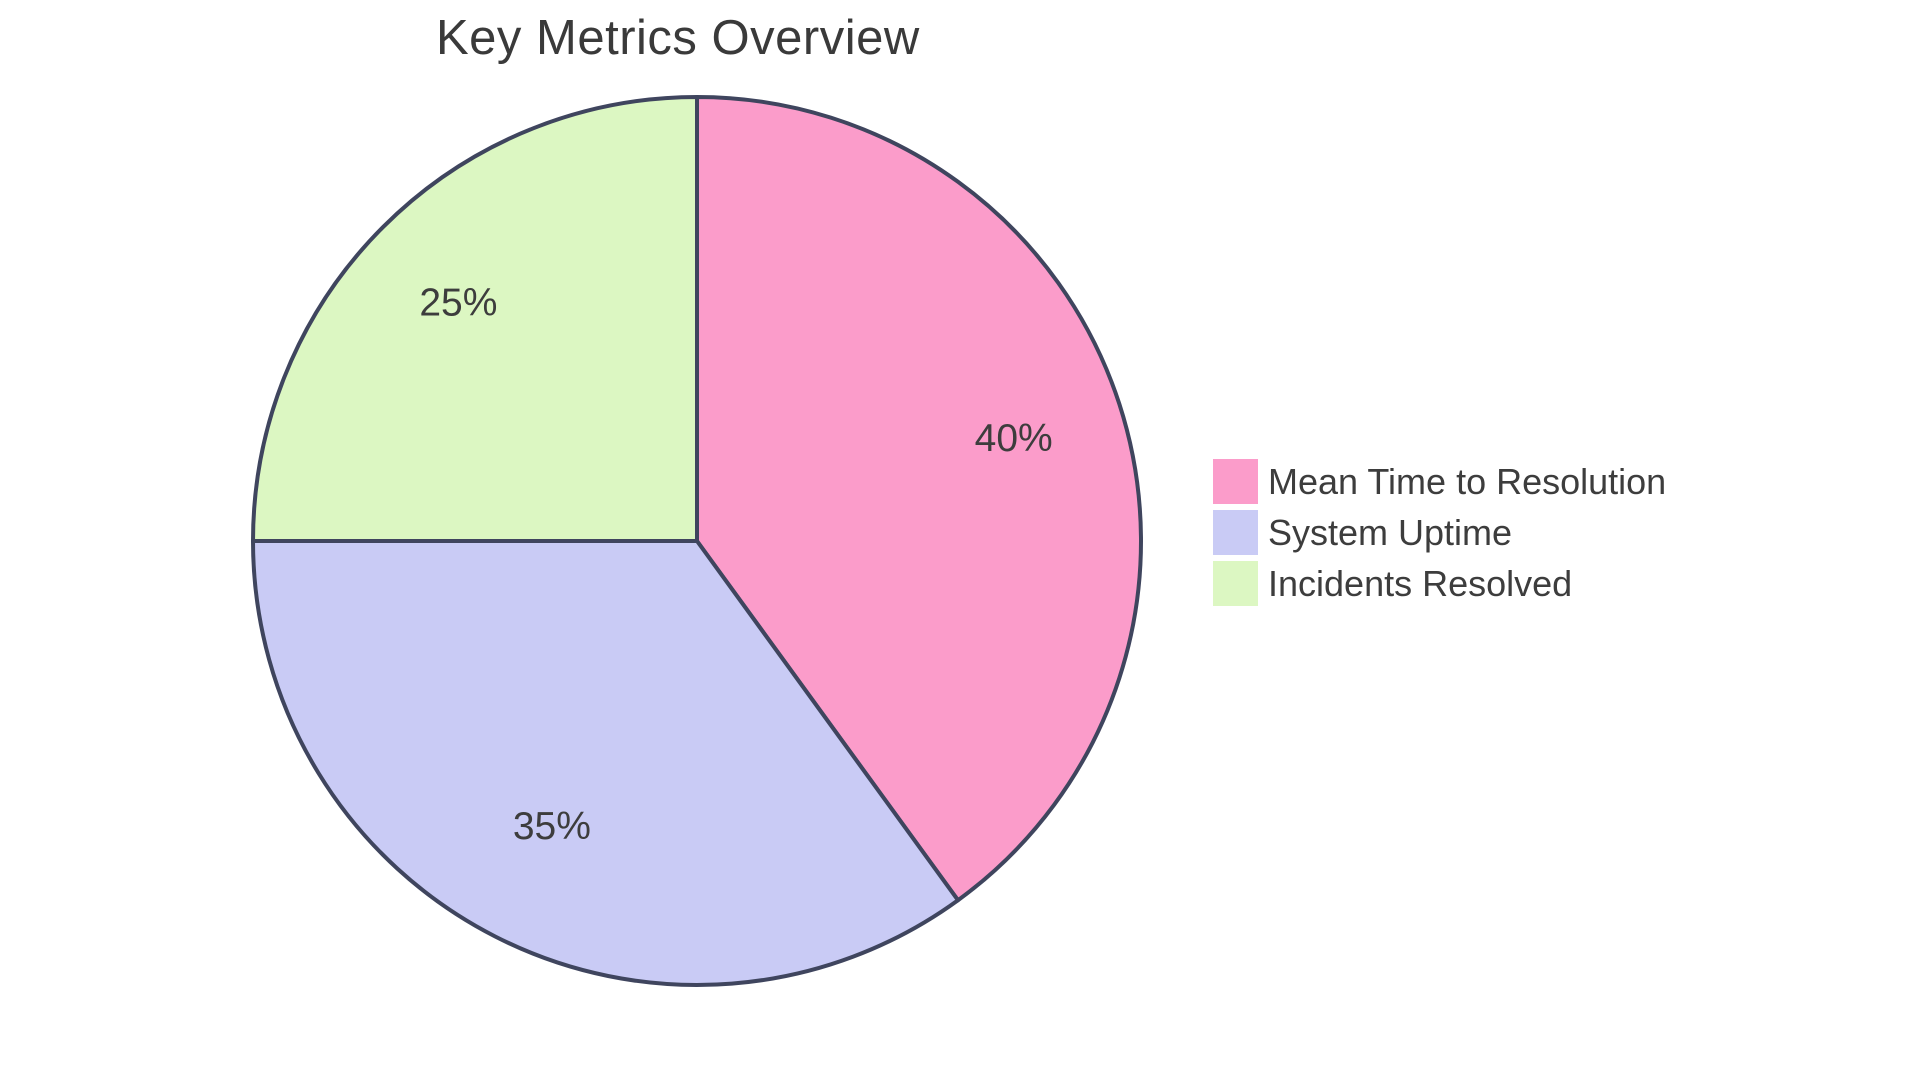 This screenshot has height=1083, width=1920. I want to click on legend-swatch-mean-time-to-resolution, so click(1235, 481).